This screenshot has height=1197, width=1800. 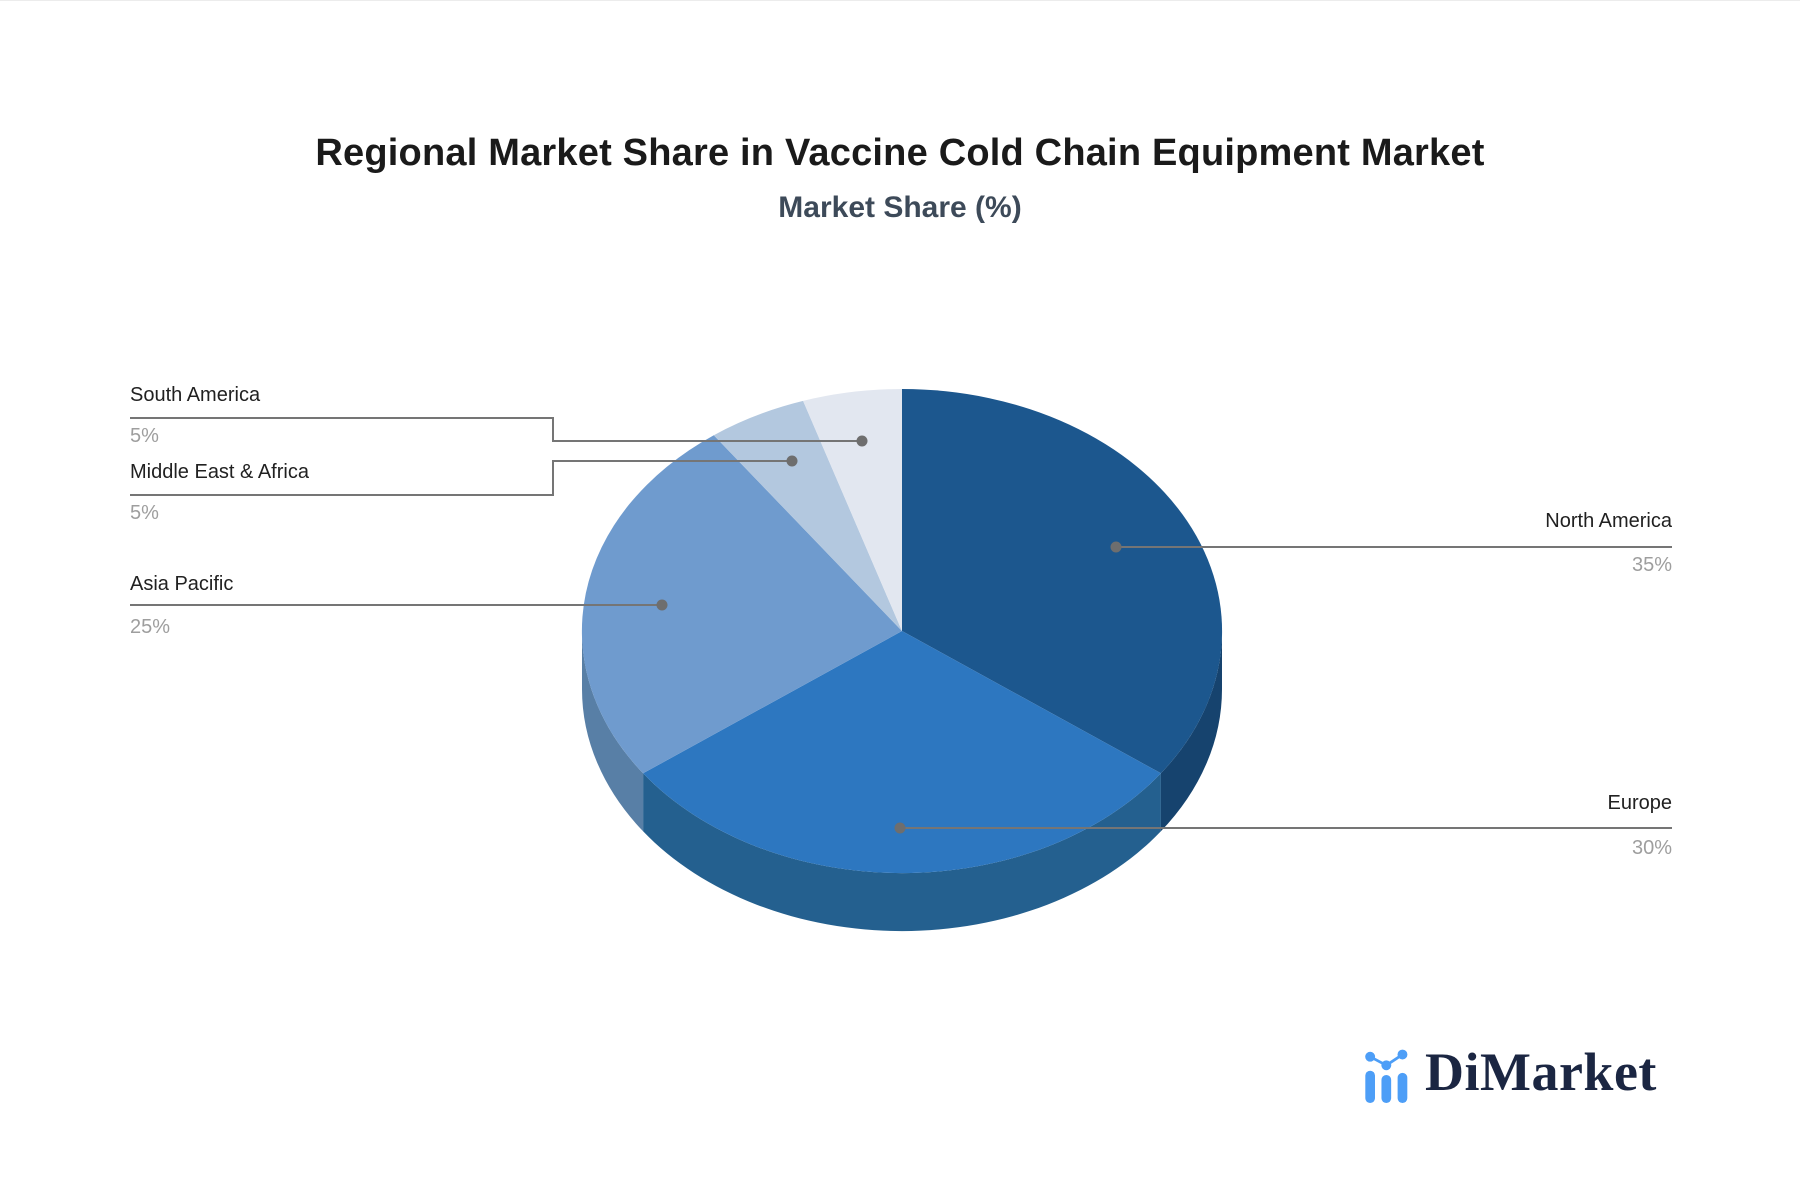 What do you see at coordinates (150, 627) in the screenshot?
I see `slice-percent-asia-pacific: 25%` at bounding box center [150, 627].